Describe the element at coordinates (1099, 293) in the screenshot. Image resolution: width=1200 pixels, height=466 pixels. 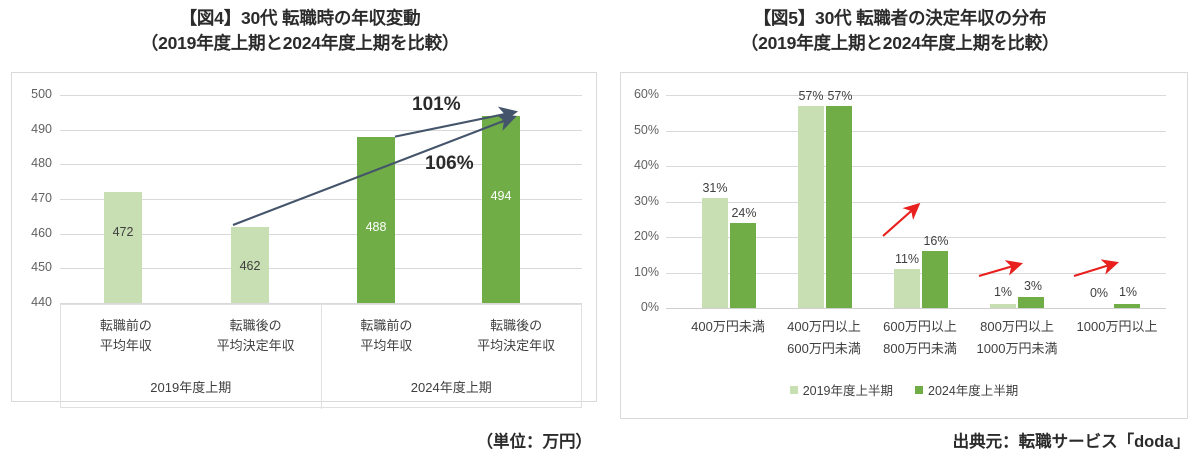
I see `value-2019-g5: 0%` at that location.